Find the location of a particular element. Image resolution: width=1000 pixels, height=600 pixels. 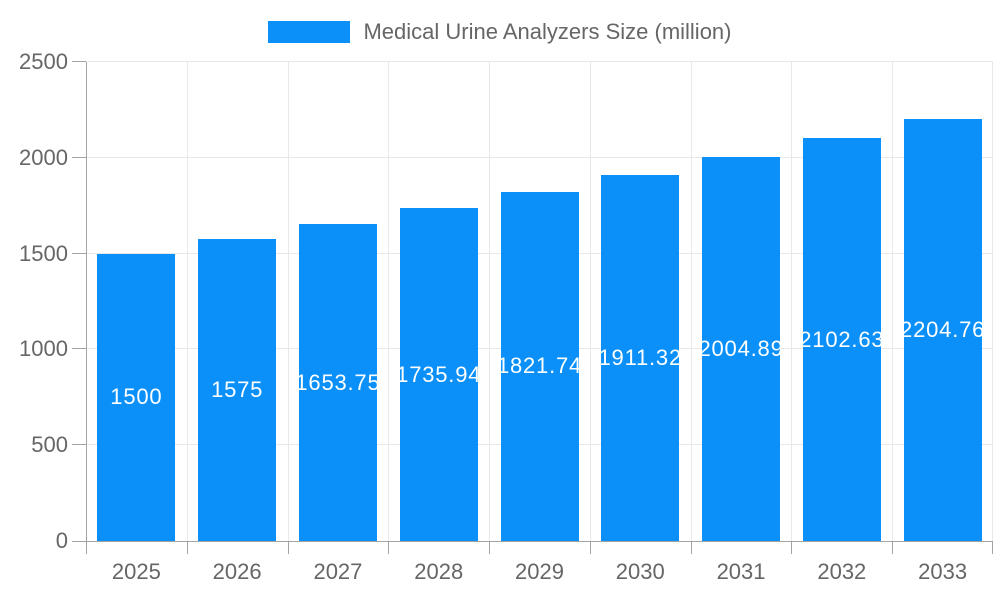

bar-2032: 2102.63 is located at coordinates (841, 339).